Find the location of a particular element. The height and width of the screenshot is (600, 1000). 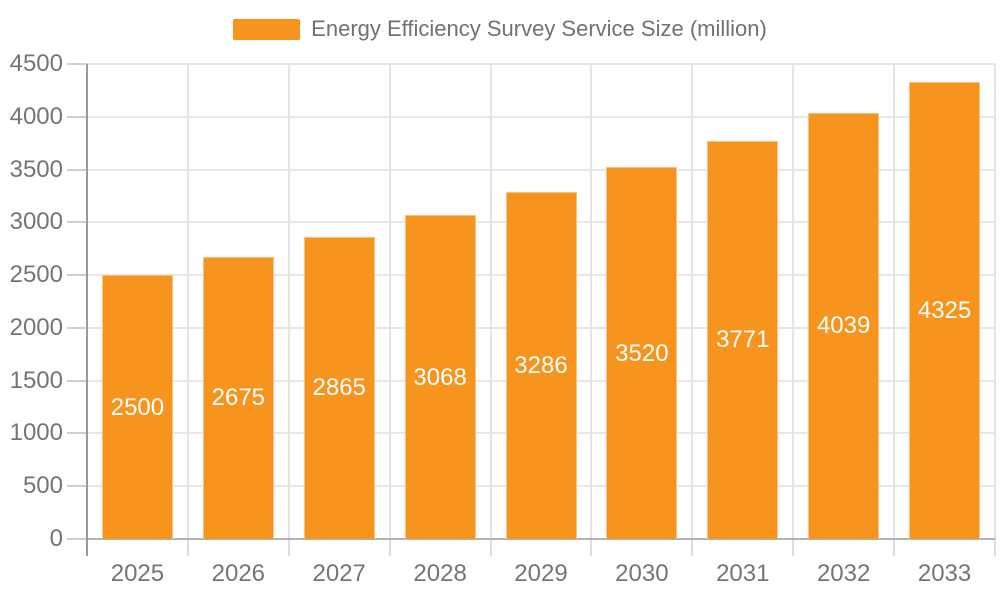

bar-2031: 3771 is located at coordinates (743, 339).